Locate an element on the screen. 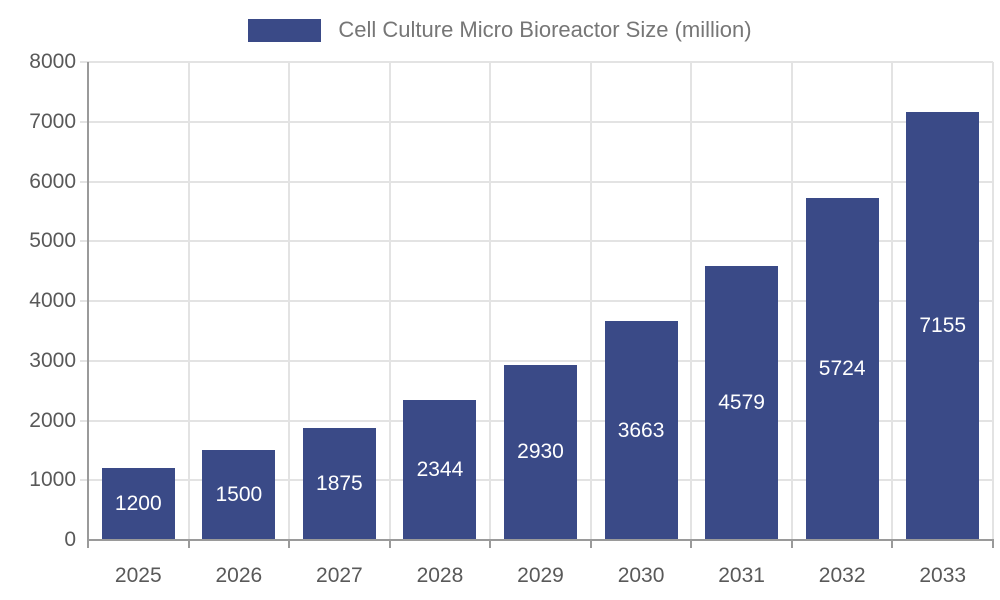 The width and height of the screenshot is (1000, 600). y-axis-tick-label: 5000 is located at coordinates (52, 241).